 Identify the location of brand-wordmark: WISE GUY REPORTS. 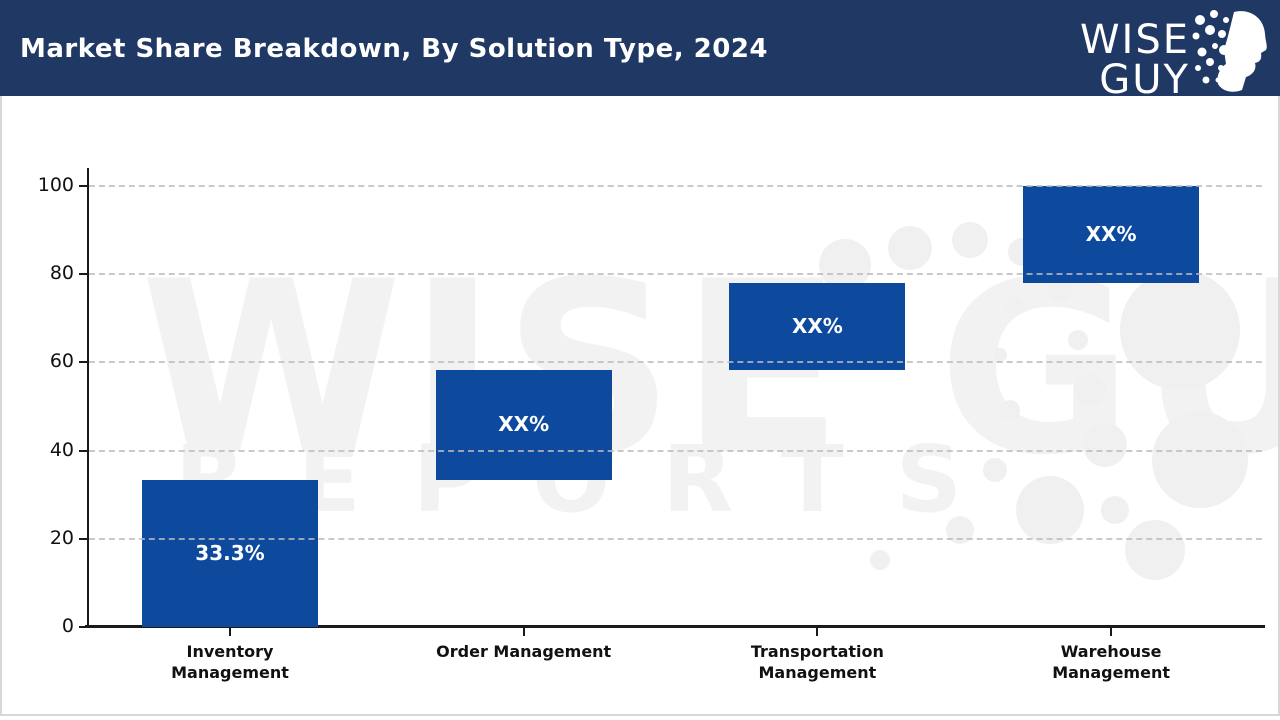
(1101, 68).